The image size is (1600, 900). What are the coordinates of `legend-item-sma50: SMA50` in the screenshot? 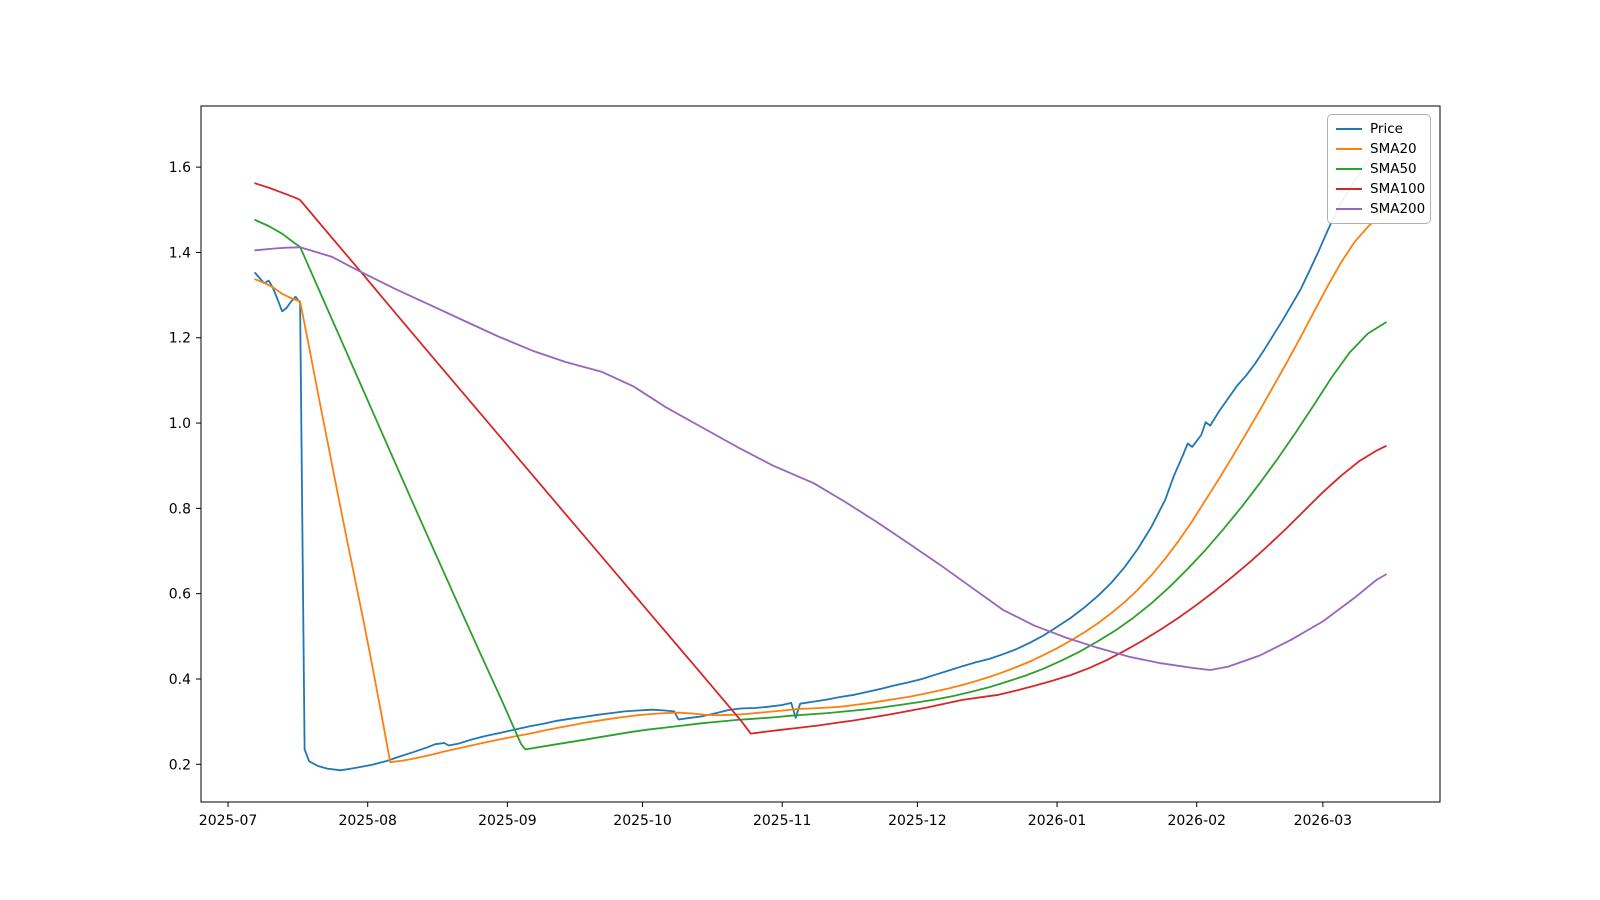 It's located at (1379, 169).